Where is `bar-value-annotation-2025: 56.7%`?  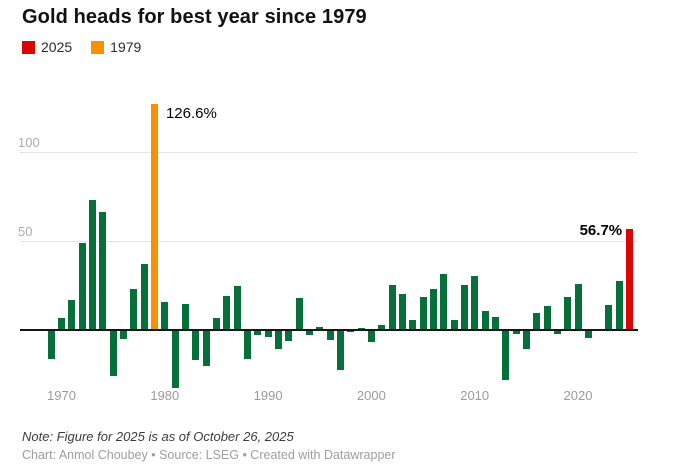
bar-value-annotation-2025: 56.7% is located at coordinates (601, 230).